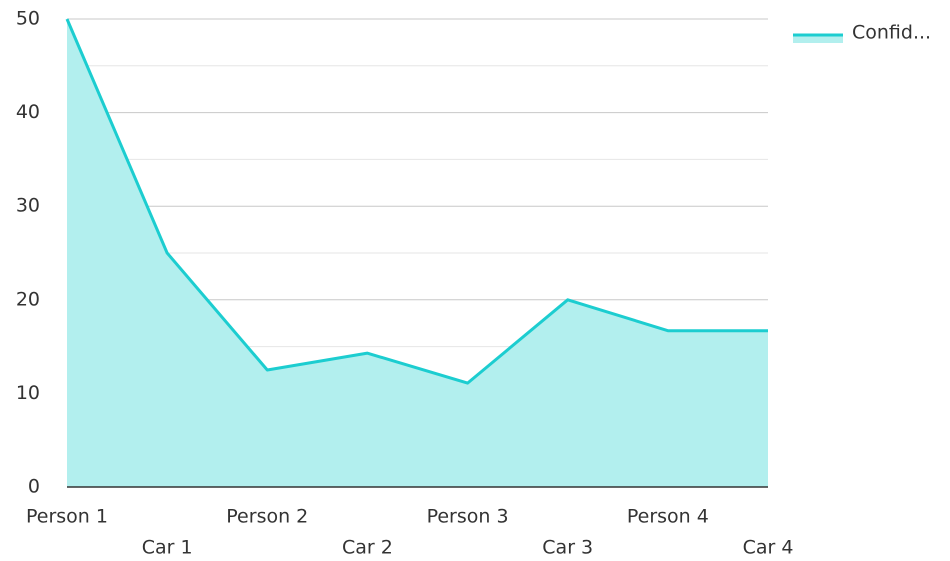  I want to click on y-tick-label: 30, so click(28, 206).